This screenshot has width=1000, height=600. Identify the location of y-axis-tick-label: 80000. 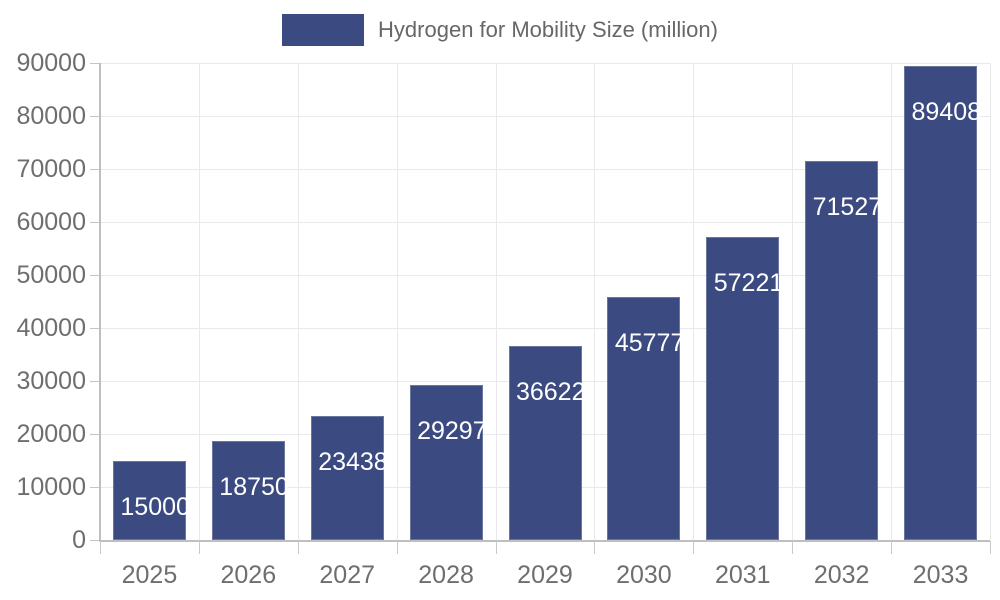
(51, 116).